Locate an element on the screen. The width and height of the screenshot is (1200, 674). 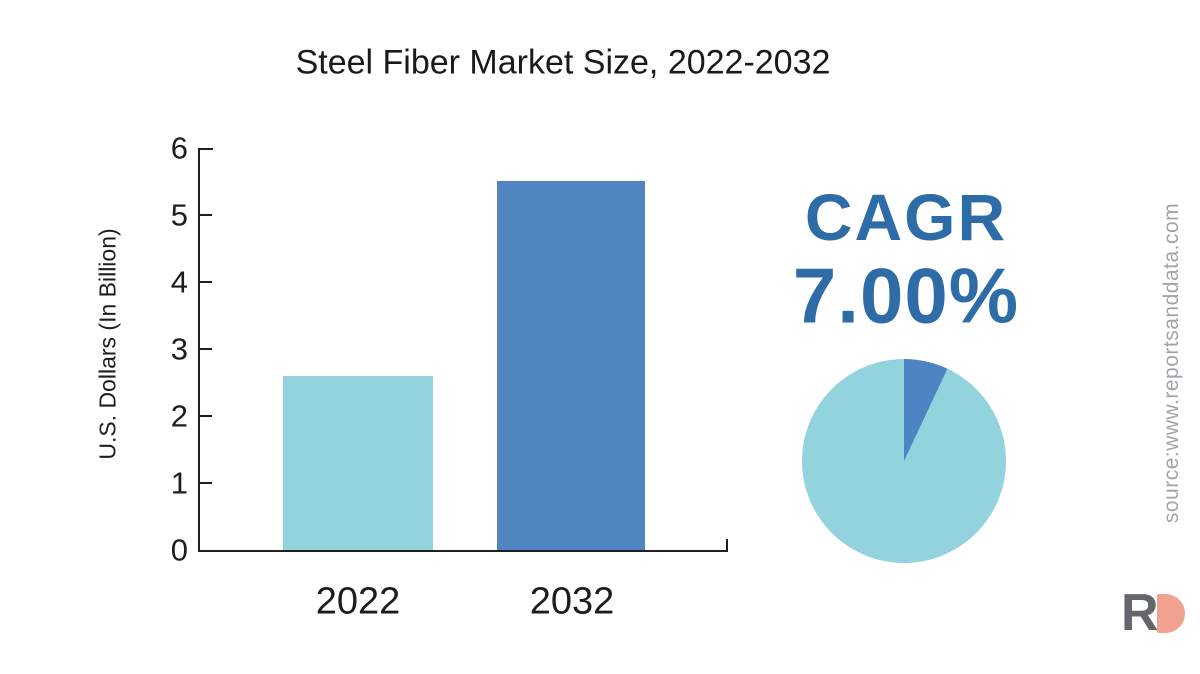
y-axis-end-tick is located at coordinates (206, 149).